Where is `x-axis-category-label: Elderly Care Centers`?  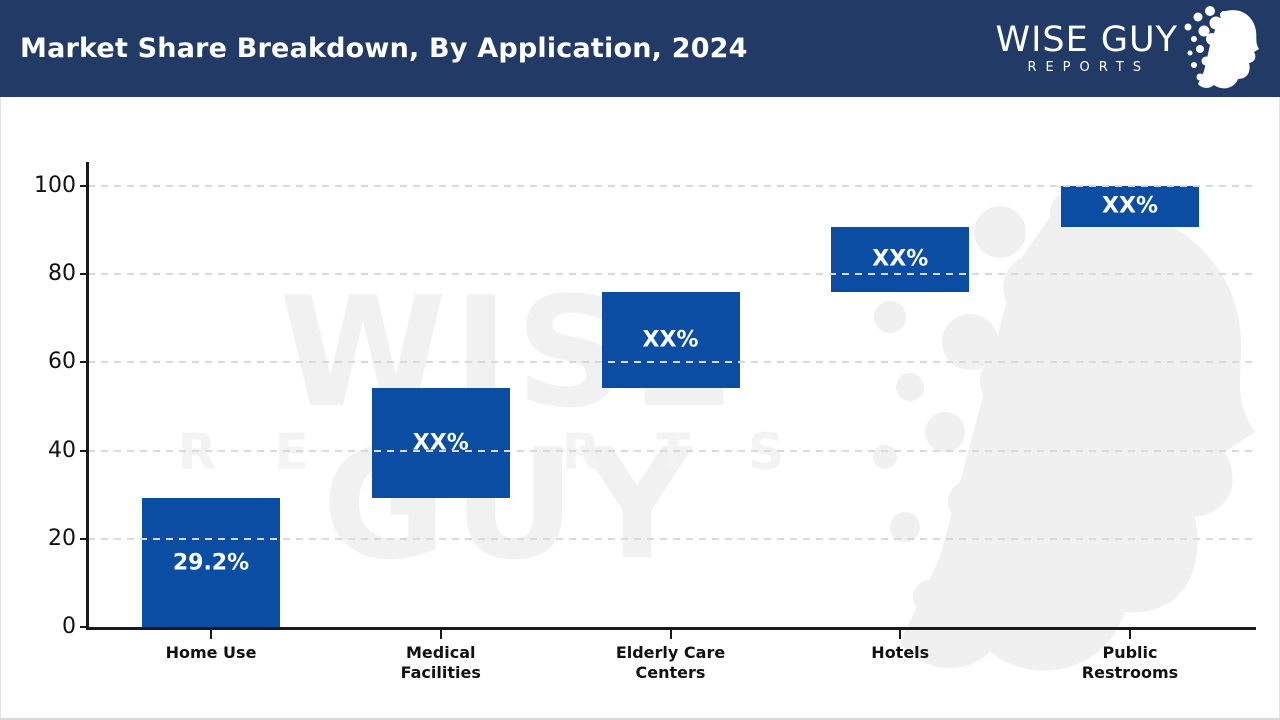 x-axis-category-label: Elderly Care Centers is located at coordinates (670, 662).